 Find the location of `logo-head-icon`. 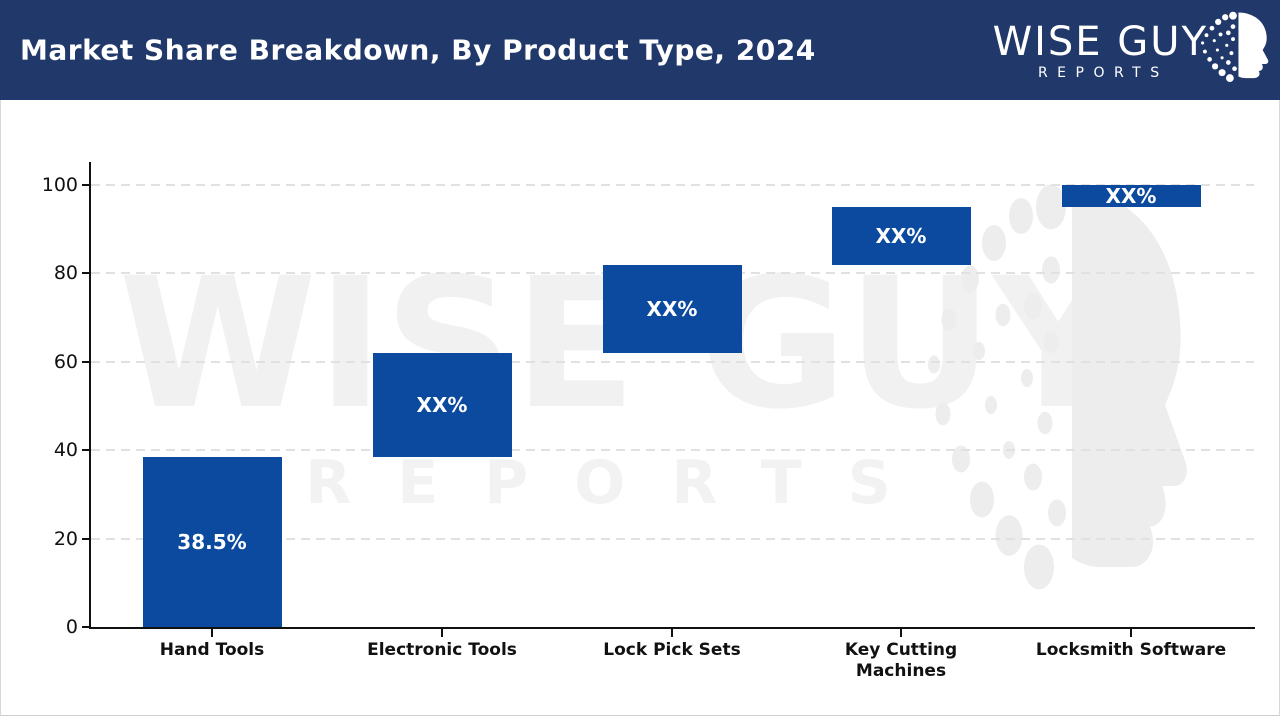

logo-head-icon is located at coordinates (1235, 46).